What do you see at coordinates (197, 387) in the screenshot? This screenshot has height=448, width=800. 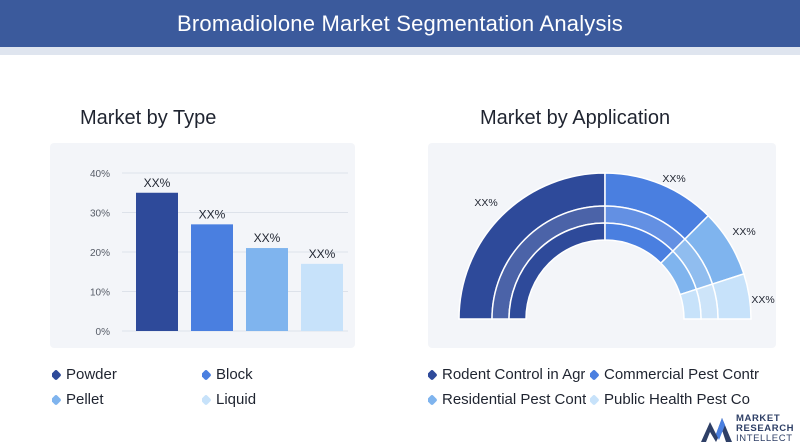 I see `bar-chart-legend: Powder Block Pellet Liquid` at bounding box center [197, 387].